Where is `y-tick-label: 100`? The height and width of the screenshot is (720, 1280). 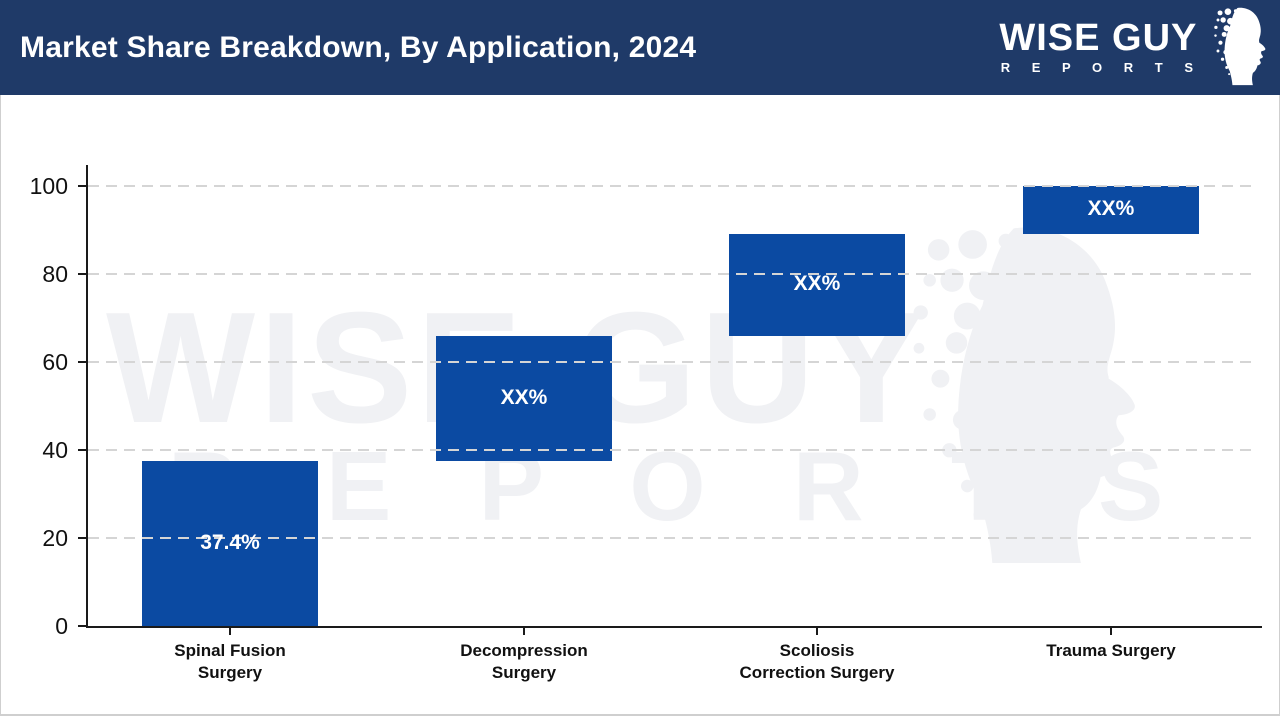 y-tick-label: 100 is located at coordinates (48, 186).